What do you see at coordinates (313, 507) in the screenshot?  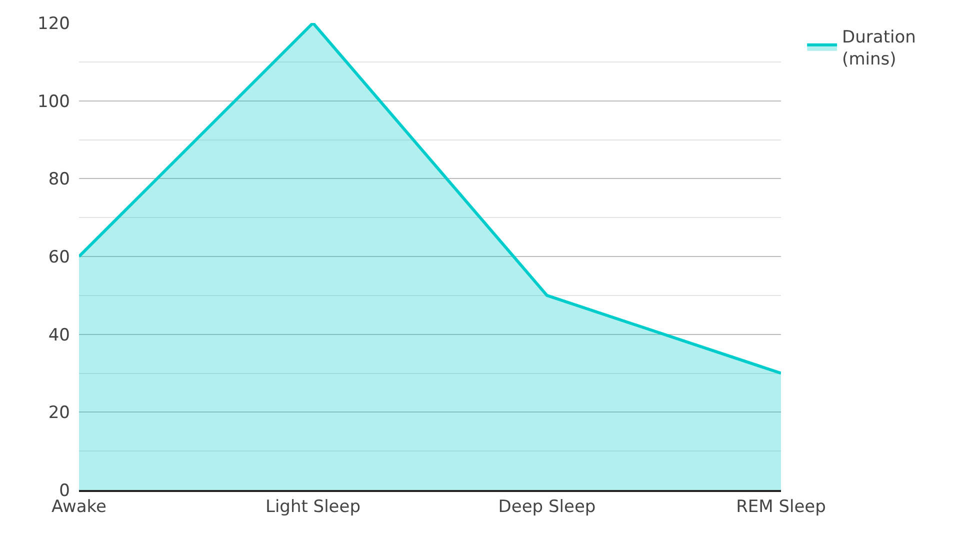 I see `x-tick-label: Light Sleep` at bounding box center [313, 507].